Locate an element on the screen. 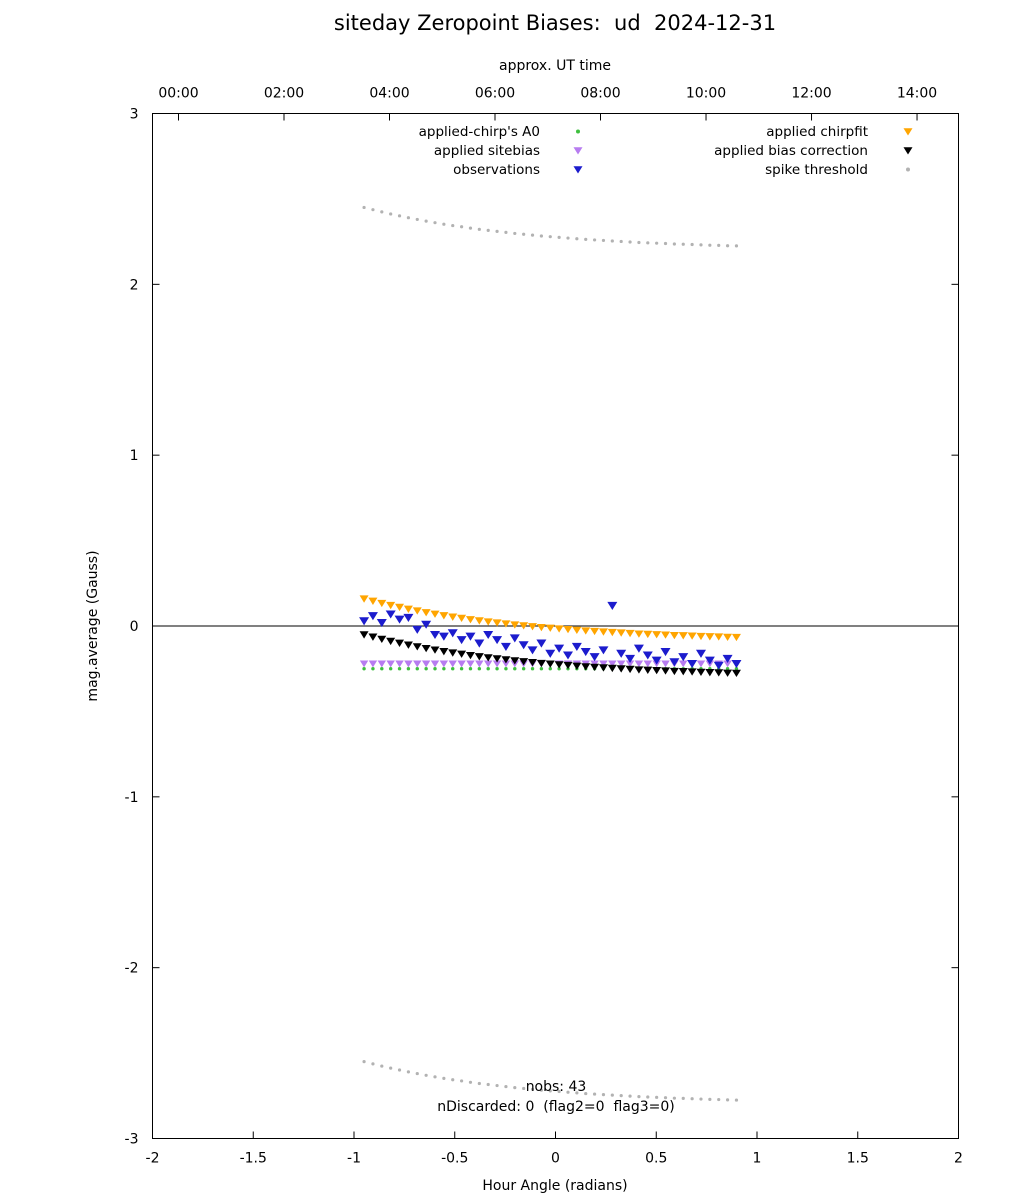 The width and height of the screenshot is (1024, 1200). legend-label-spike-threshold: spike threshold is located at coordinates (816, 170).